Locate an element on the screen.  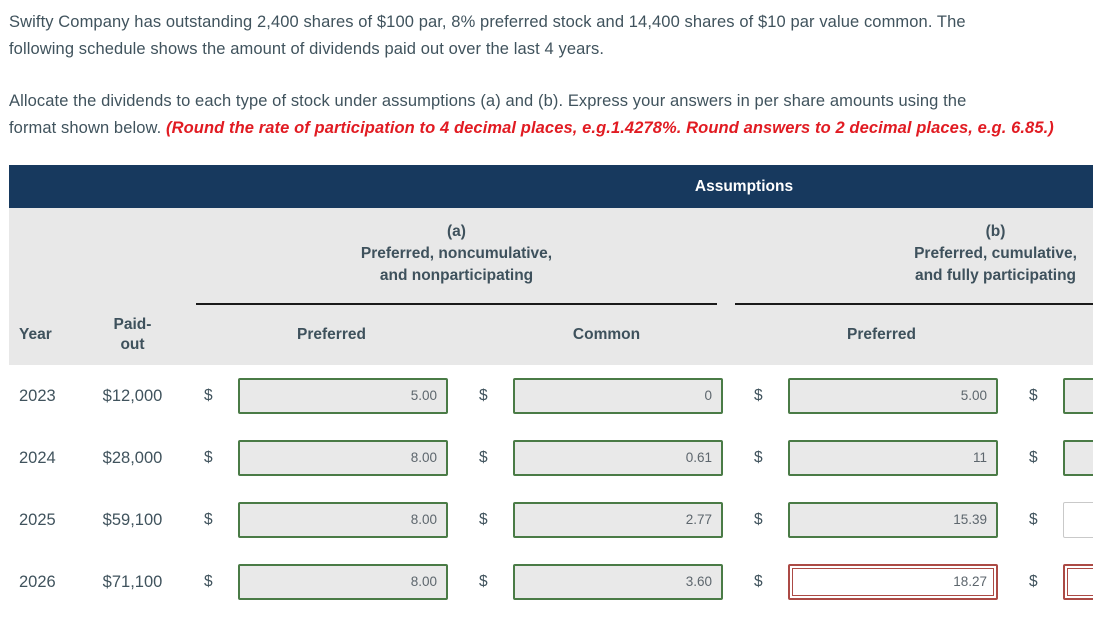
assumption-b-line2: and fully participating is located at coordinates (995, 275).